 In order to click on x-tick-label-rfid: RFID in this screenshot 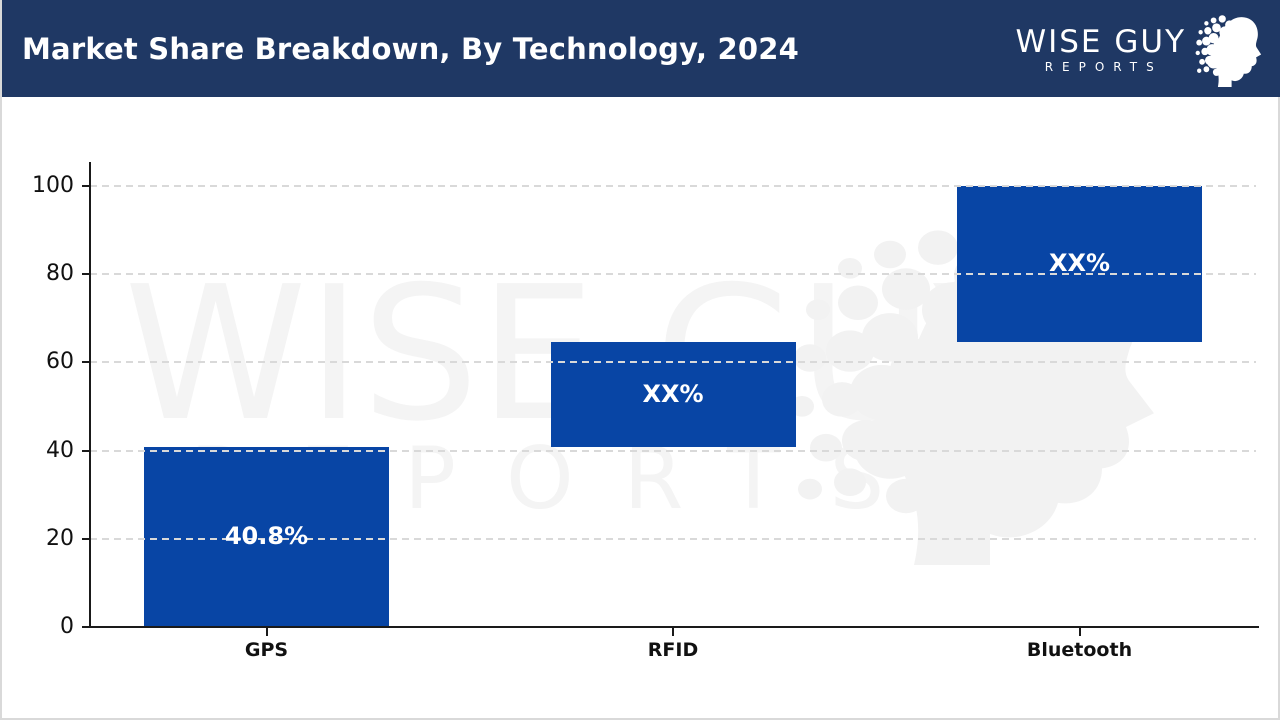, I will do `click(673, 650)`.